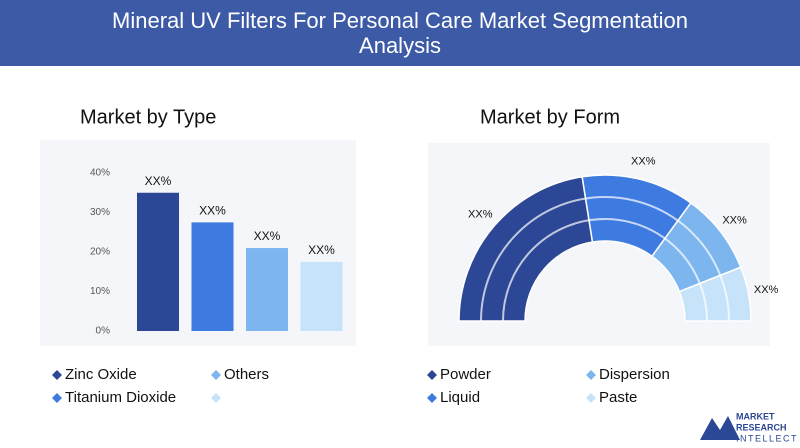 This screenshot has width=800, height=448. Describe the element at coordinates (618, 397) in the screenshot. I see `legend-label: Paste` at that location.